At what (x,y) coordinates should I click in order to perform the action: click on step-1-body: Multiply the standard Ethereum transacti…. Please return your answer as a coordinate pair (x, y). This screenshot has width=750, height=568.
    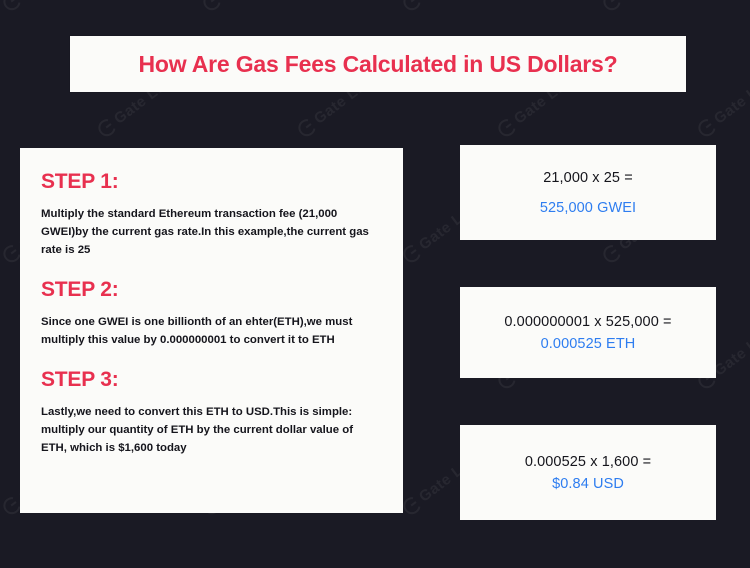
    Looking at the image, I should click on (205, 232).